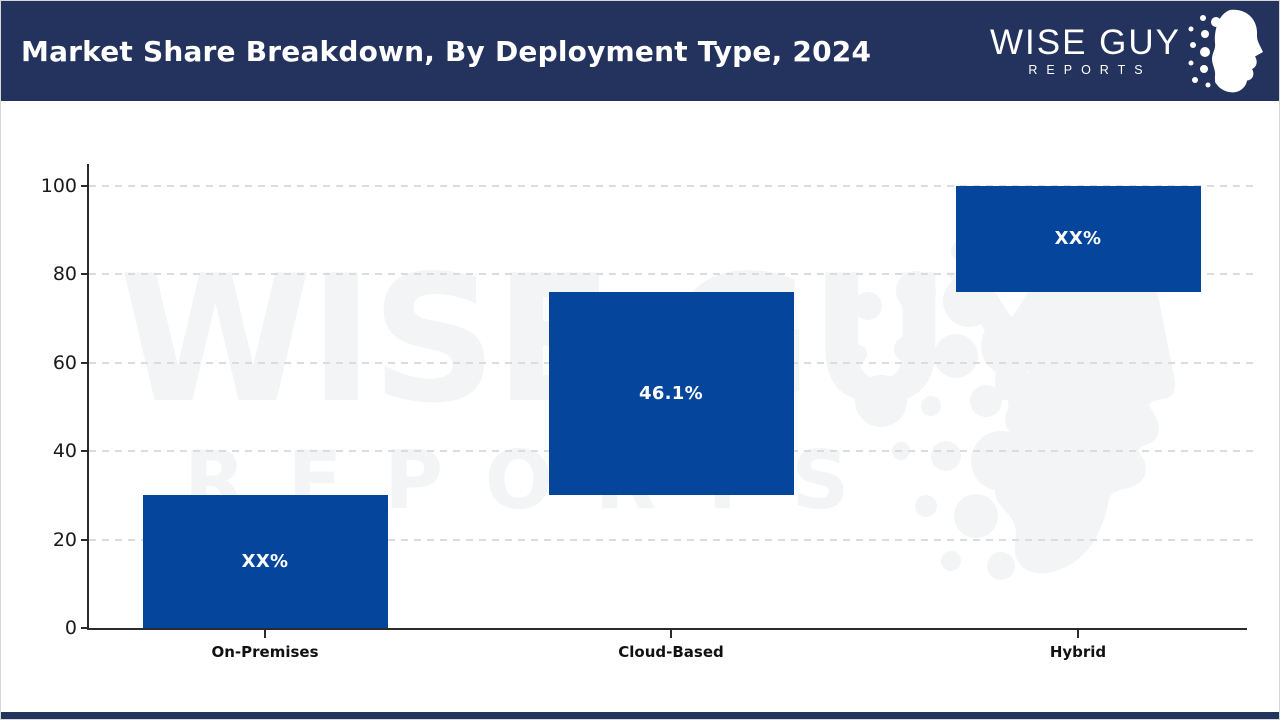  I want to click on y-tick-label: 80, so click(64, 274).